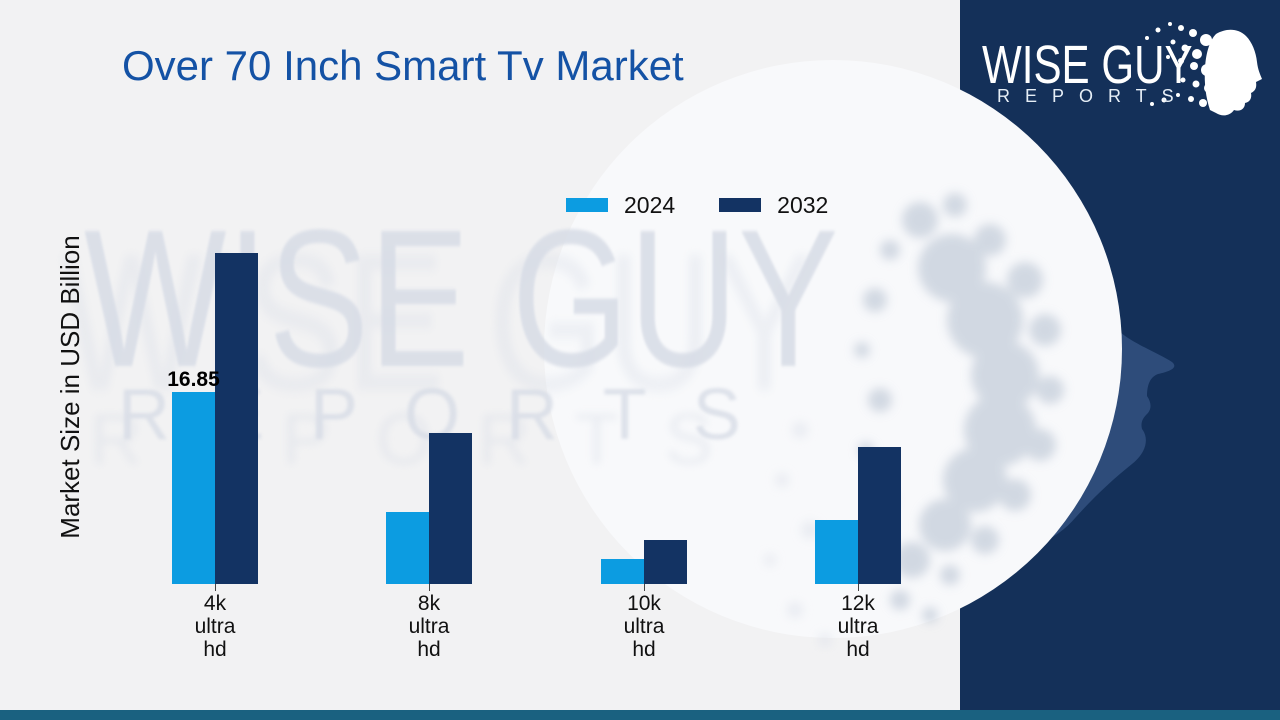 This screenshot has height=720, width=1280. What do you see at coordinates (650, 204) in the screenshot?
I see `legend-label-2024: 2024` at bounding box center [650, 204].